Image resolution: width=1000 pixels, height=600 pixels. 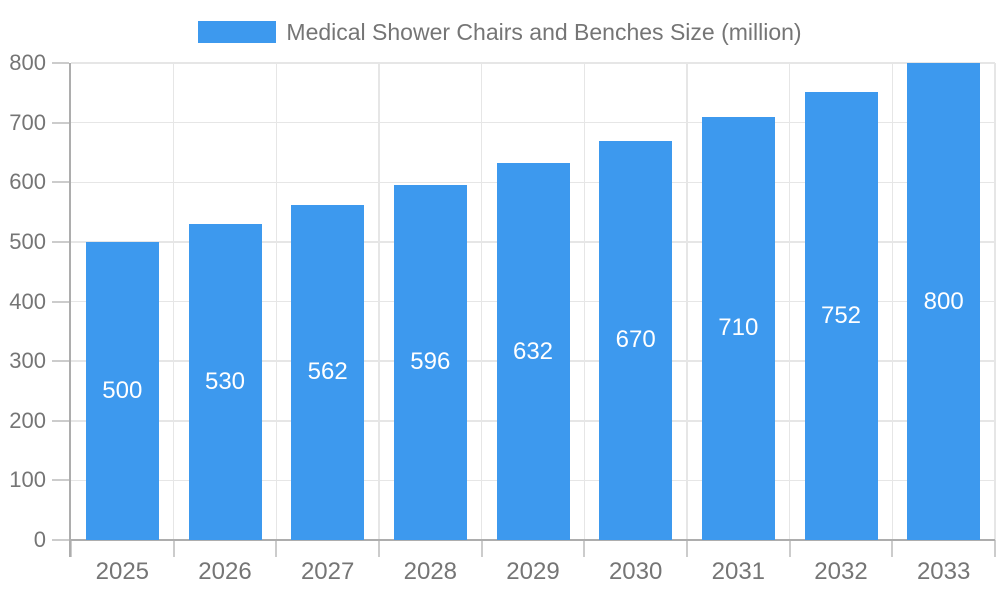 What do you see at coordinates (27, 182) in the screenshot?
I see `y-axis-tick-label: 600` at bounding box center [27, 182].